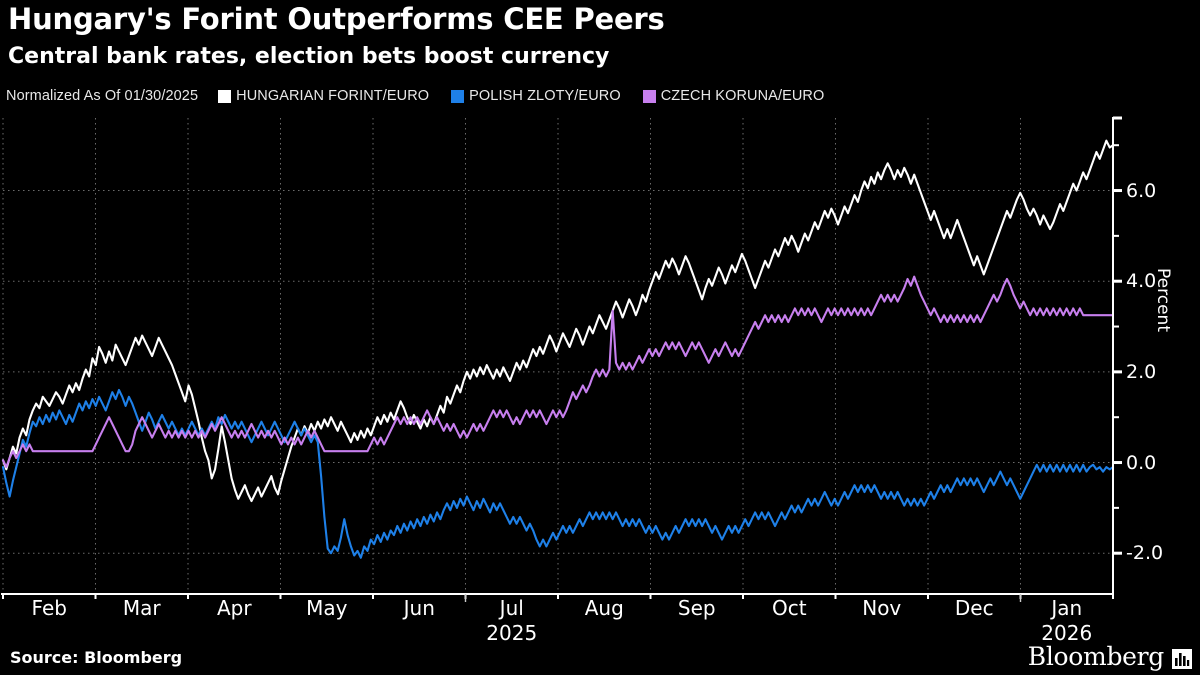  I want to click on x-tick-year: 2026, so click(1067, 633).